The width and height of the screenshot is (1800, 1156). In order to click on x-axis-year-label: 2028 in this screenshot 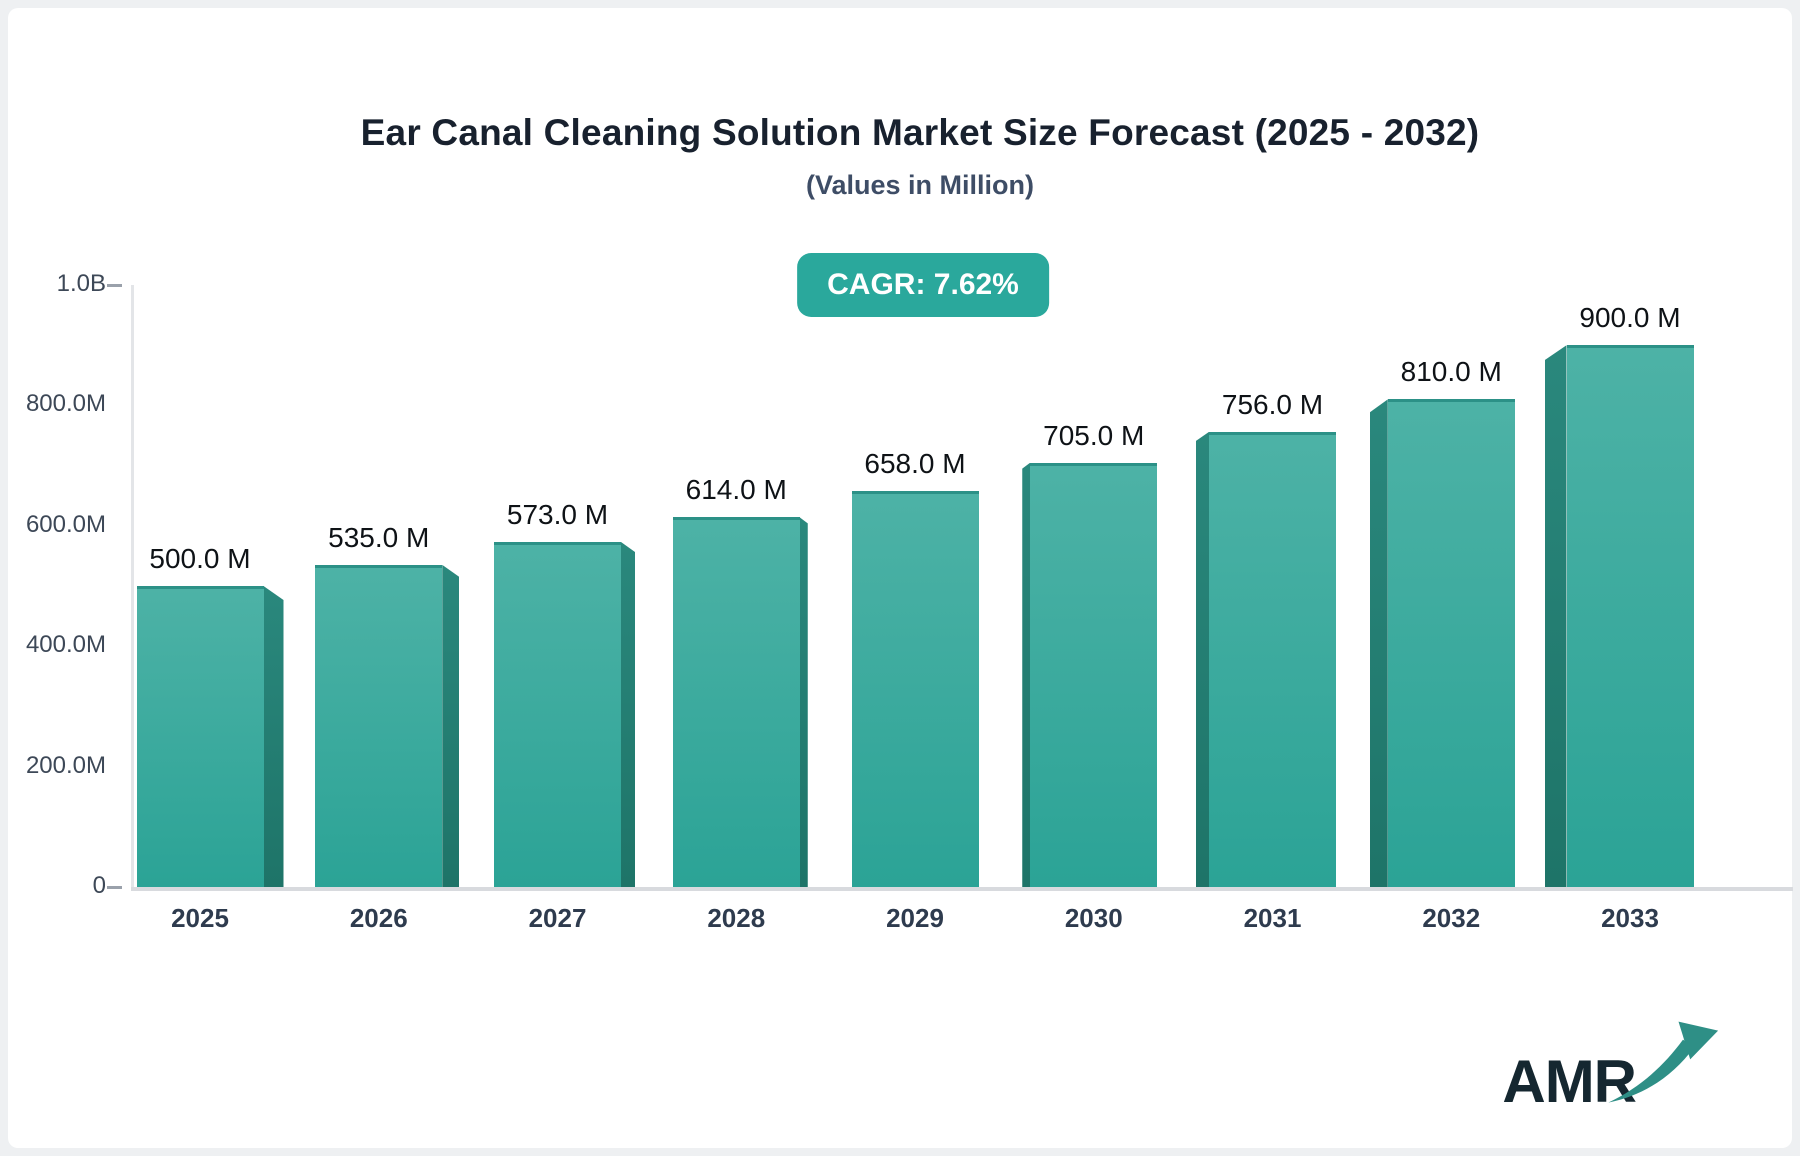, I will do `click(736, 918)`.